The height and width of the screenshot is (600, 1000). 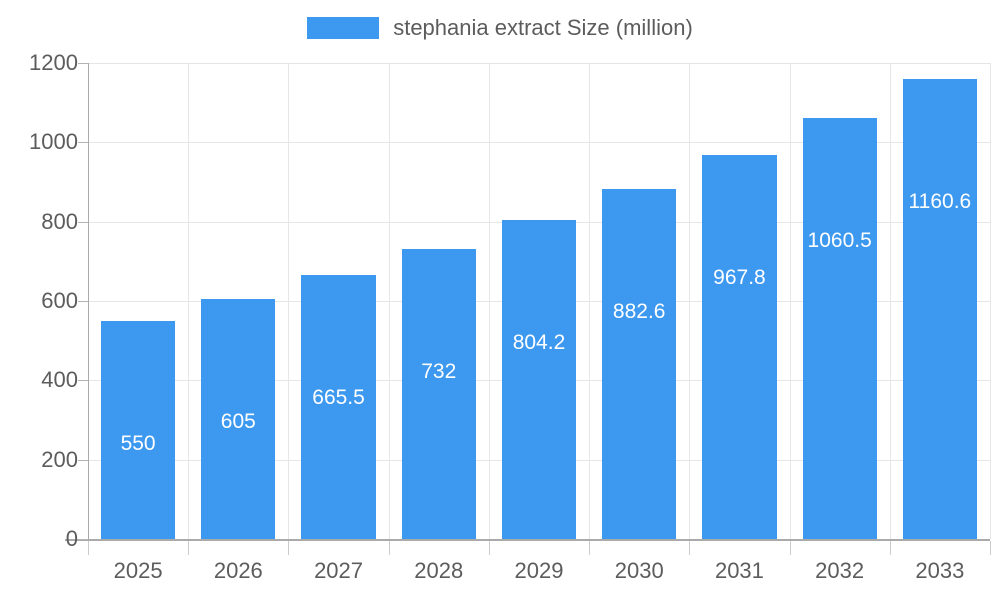 I want to click on y-tick-label: 800, so click(x=59, y=221).